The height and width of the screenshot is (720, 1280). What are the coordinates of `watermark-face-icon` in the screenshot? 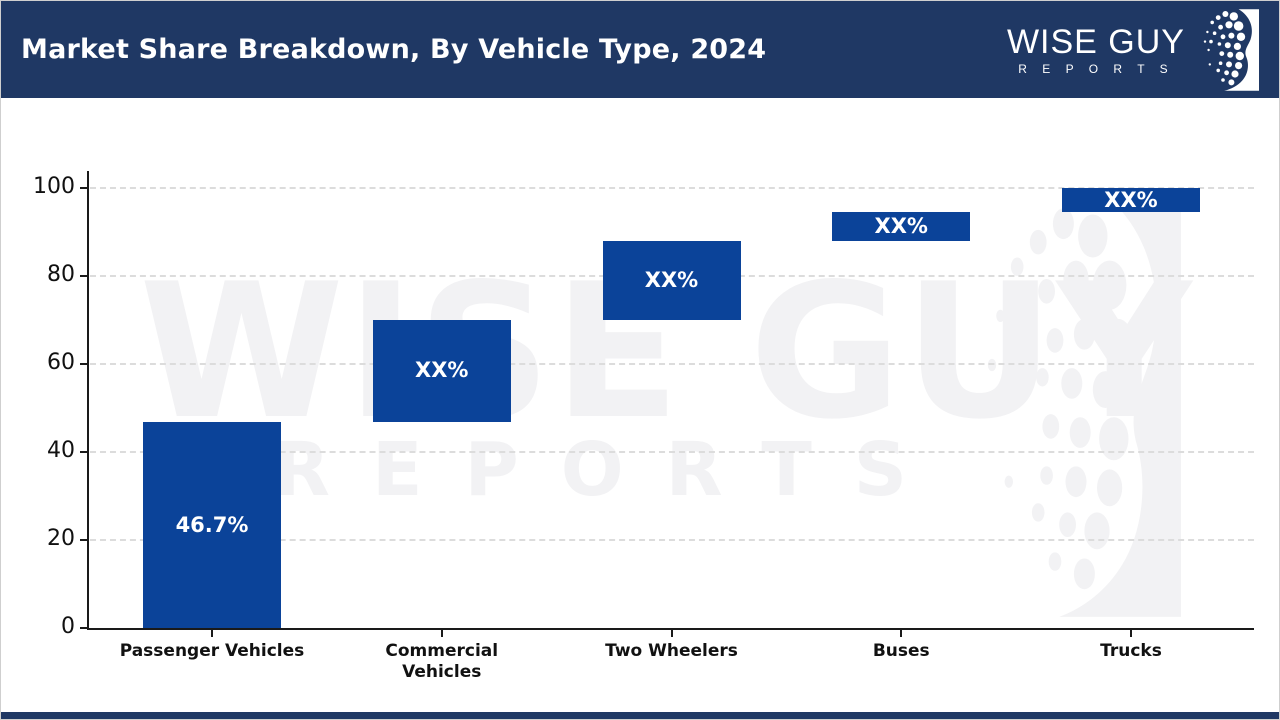 It's located at (1084, 408).